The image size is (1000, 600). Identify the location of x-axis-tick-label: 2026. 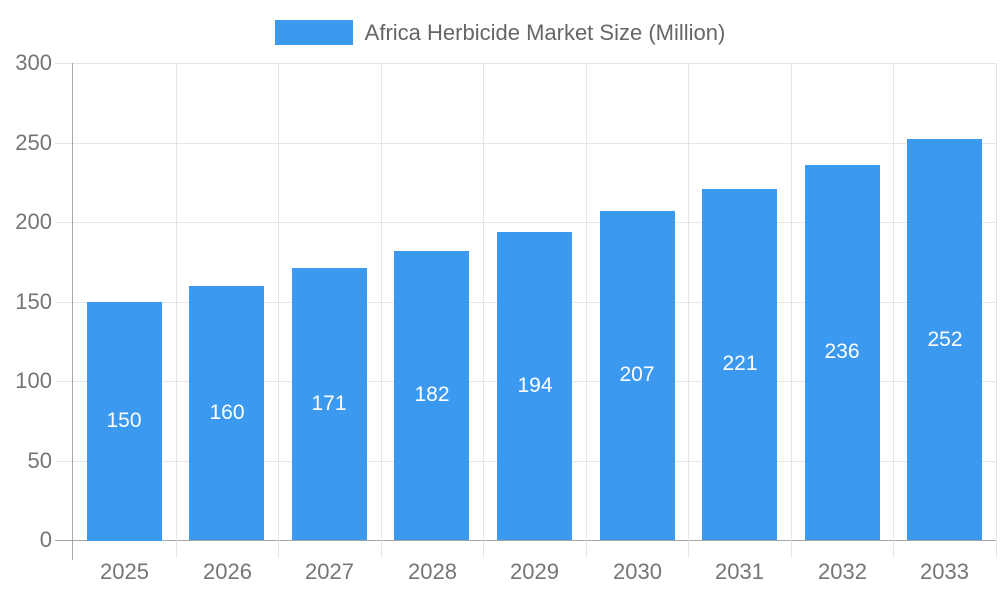
(227, 571).